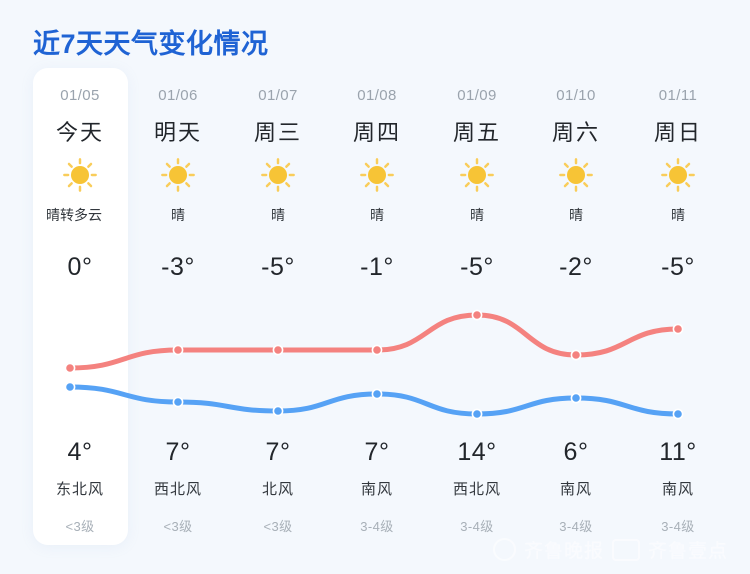 Image resolution: width=750 pixels, height=574 pixels. I want to click on today-highlight-card, so click(80, 306).